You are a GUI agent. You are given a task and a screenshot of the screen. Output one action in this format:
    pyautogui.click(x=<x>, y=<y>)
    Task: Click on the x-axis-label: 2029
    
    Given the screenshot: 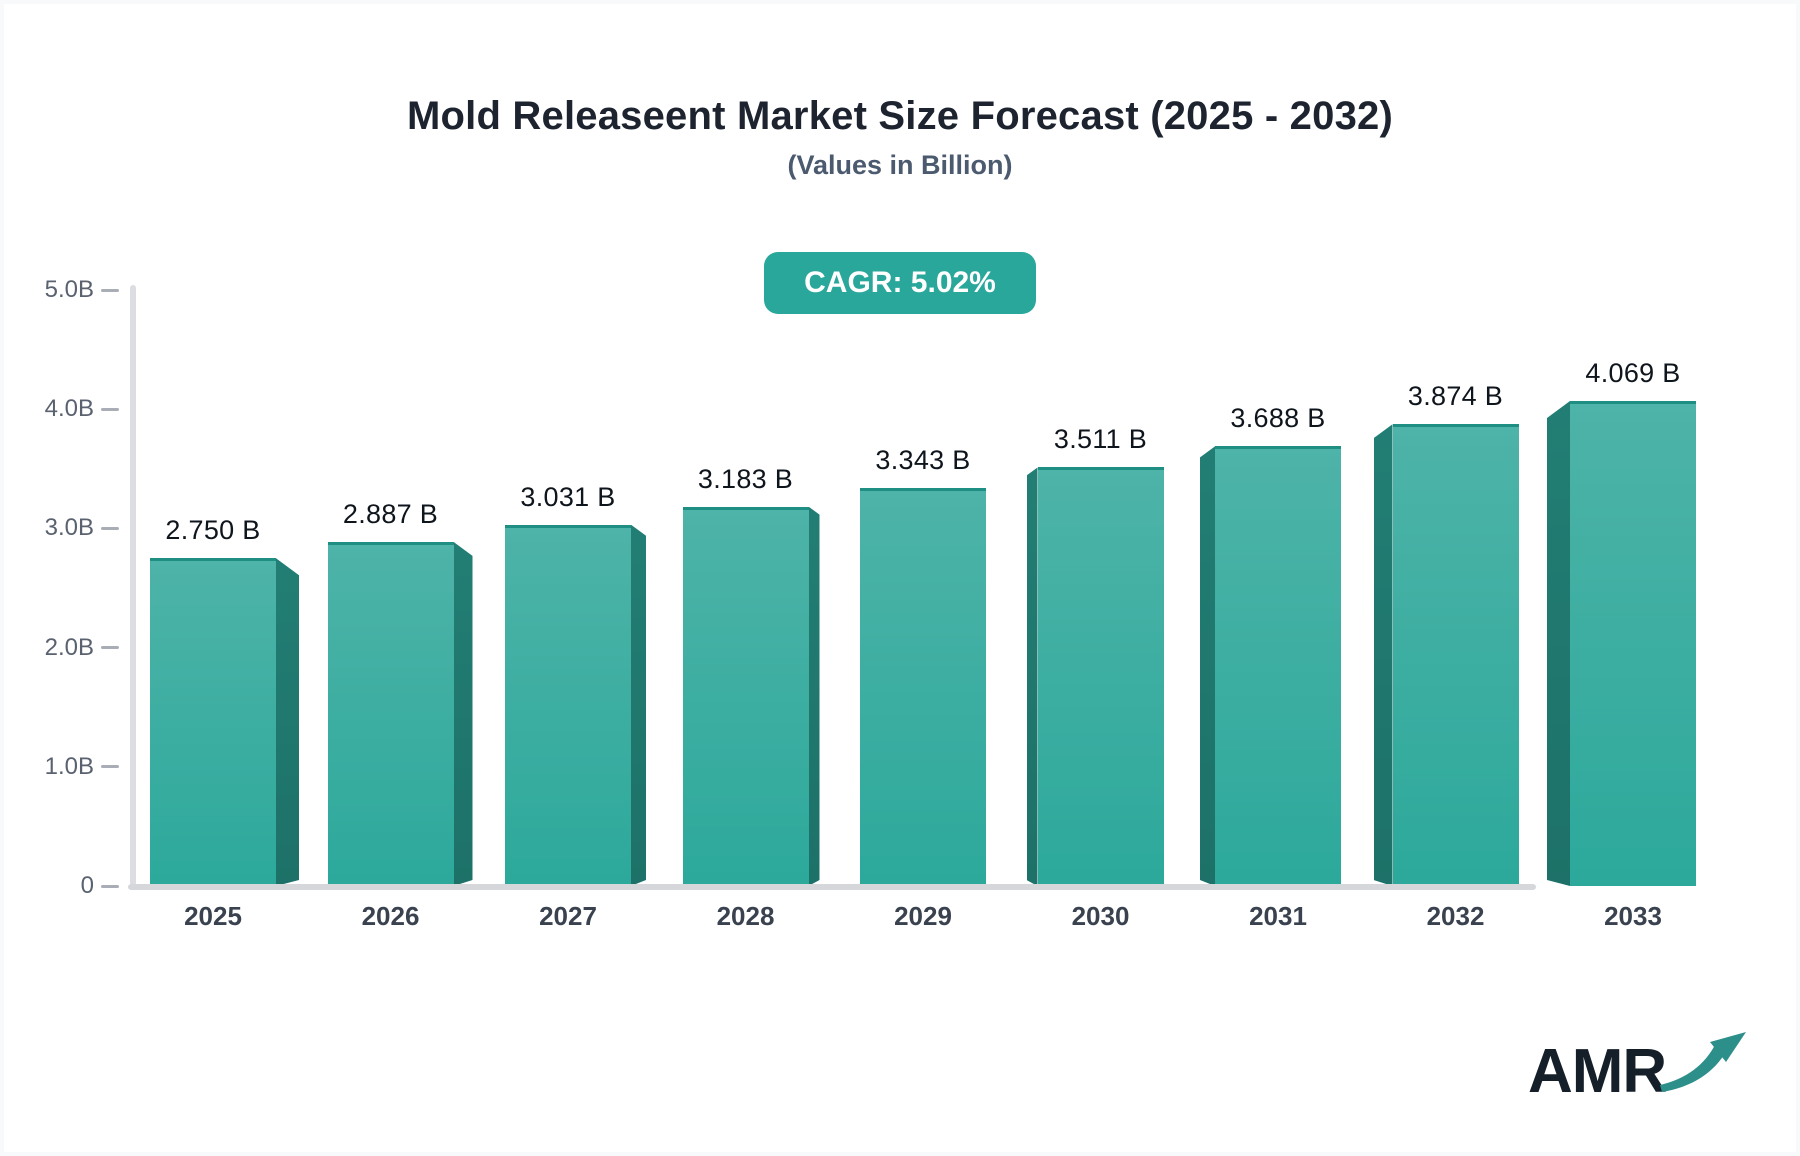 What is the action you would take?
    pyautogui.click(x=923, y=916)
    